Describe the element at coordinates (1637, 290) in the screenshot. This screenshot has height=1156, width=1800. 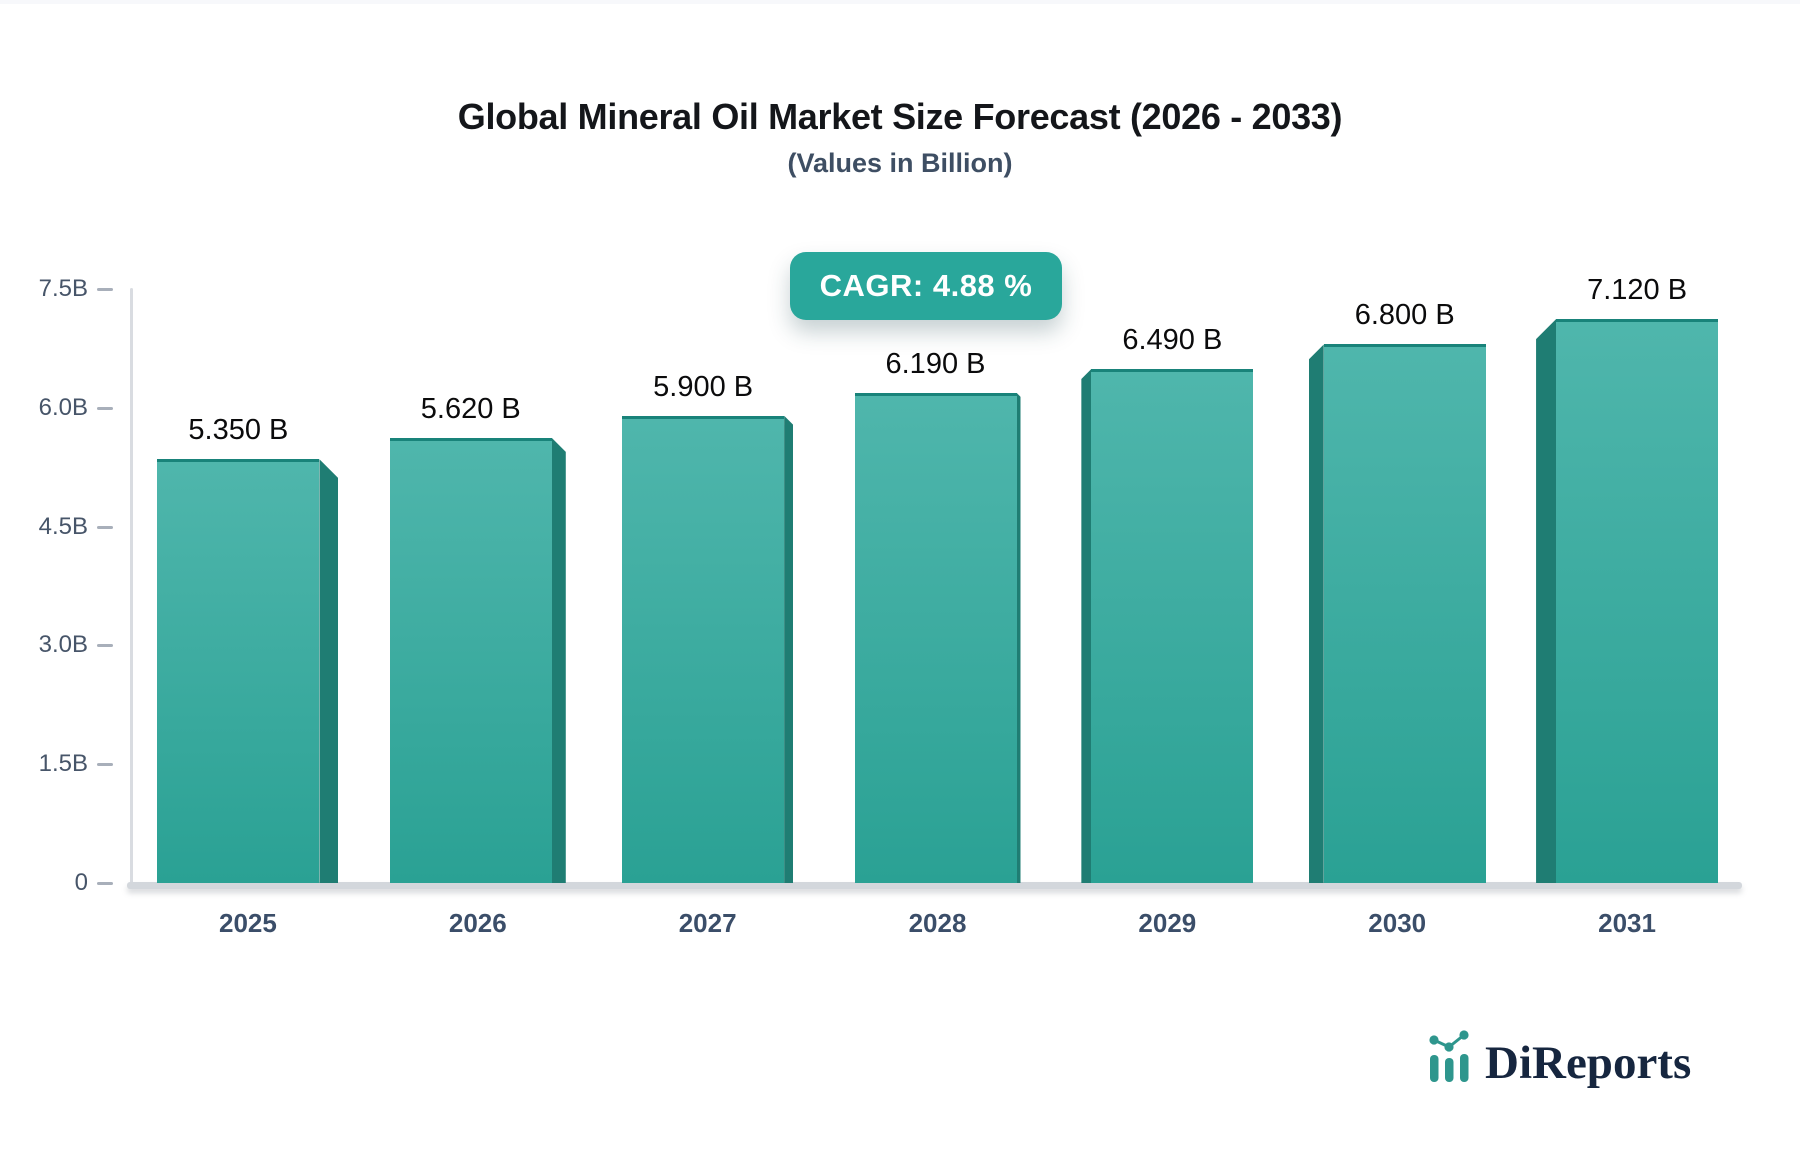
I see `bar-value-label-2031: 7.120 B` at that location.